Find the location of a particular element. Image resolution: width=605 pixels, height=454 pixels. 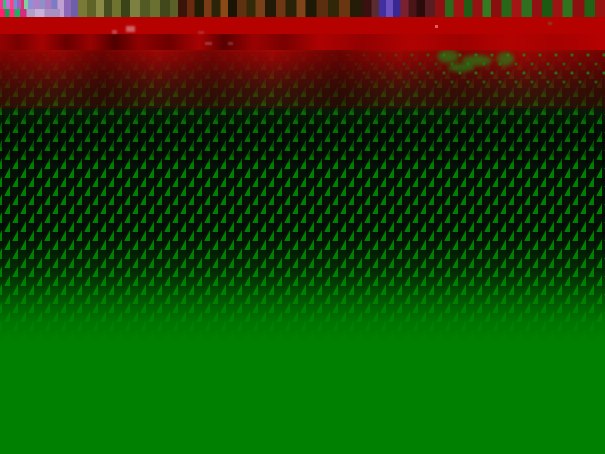

noise-segment-violet is located at coordinates (399, 8).